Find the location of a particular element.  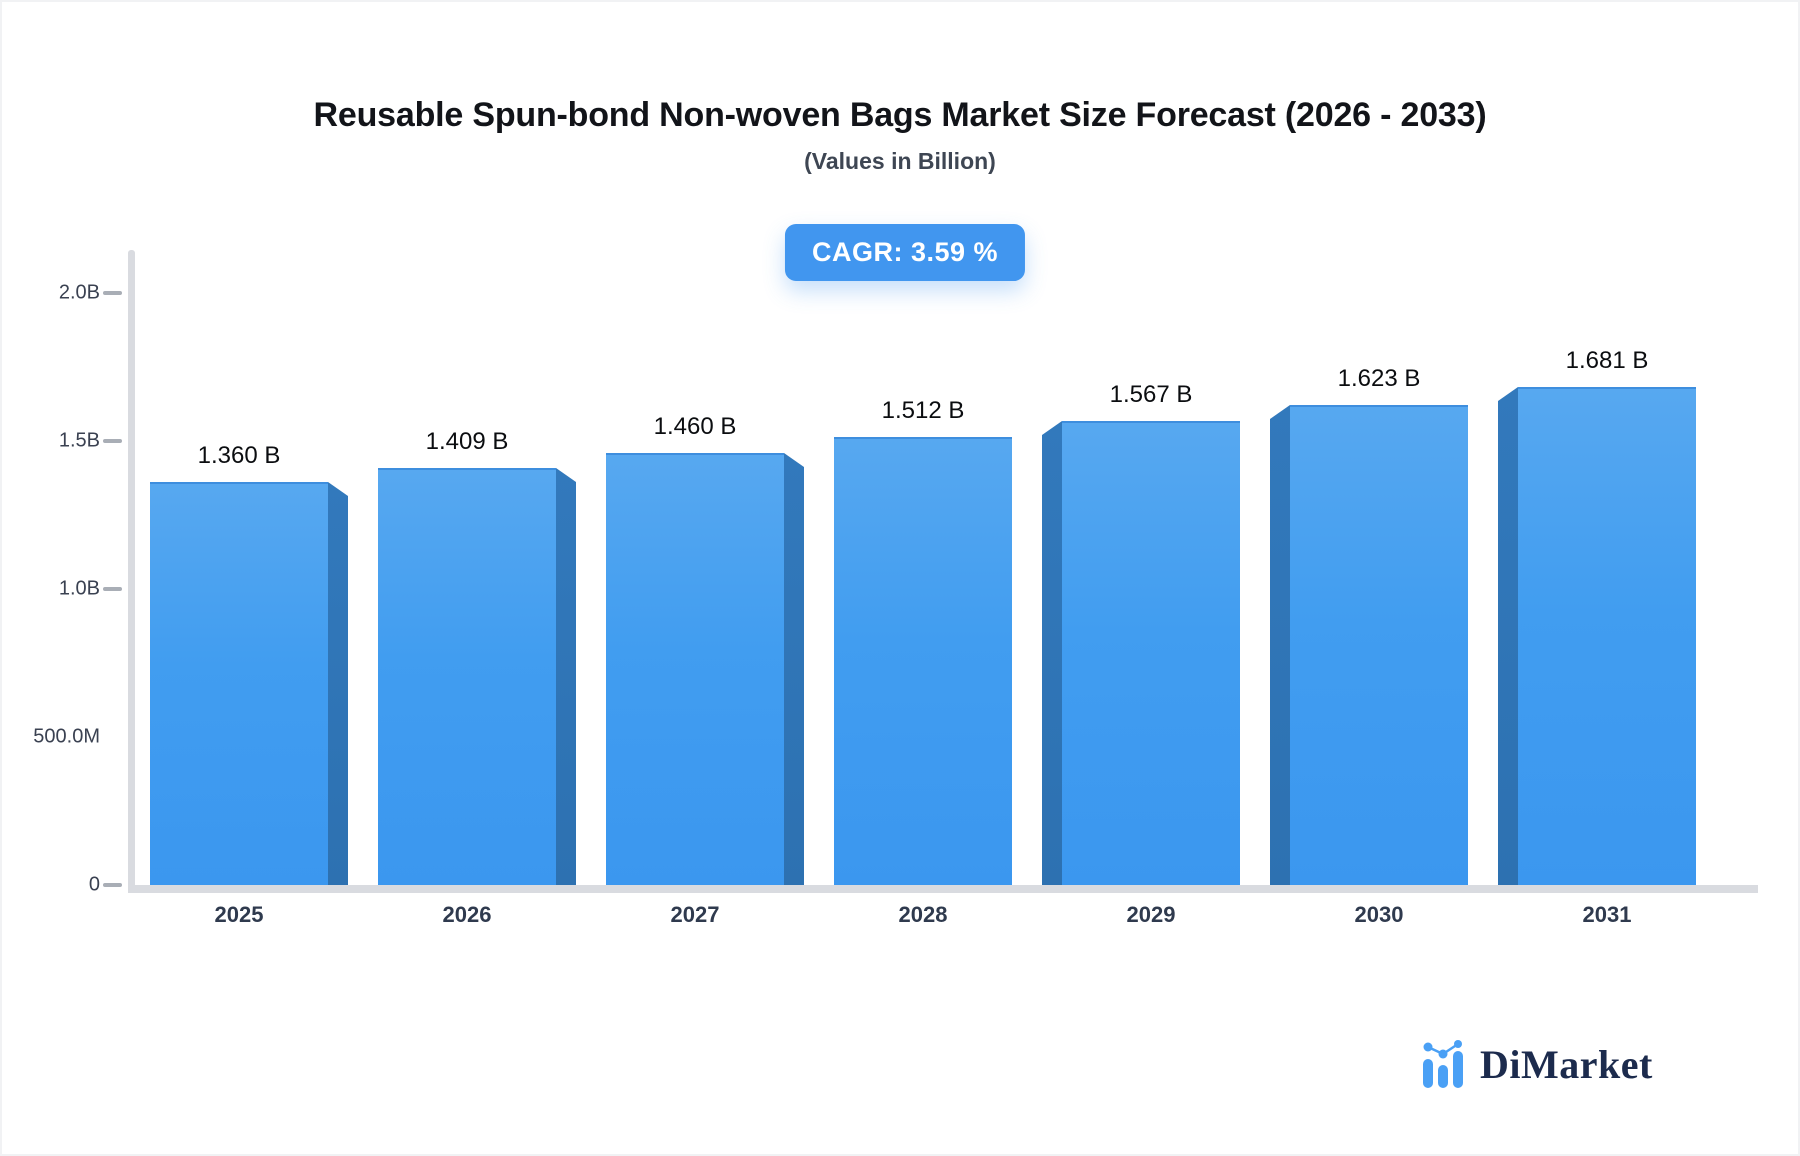

x-axis-baseline is located at coordinates (943, 889).